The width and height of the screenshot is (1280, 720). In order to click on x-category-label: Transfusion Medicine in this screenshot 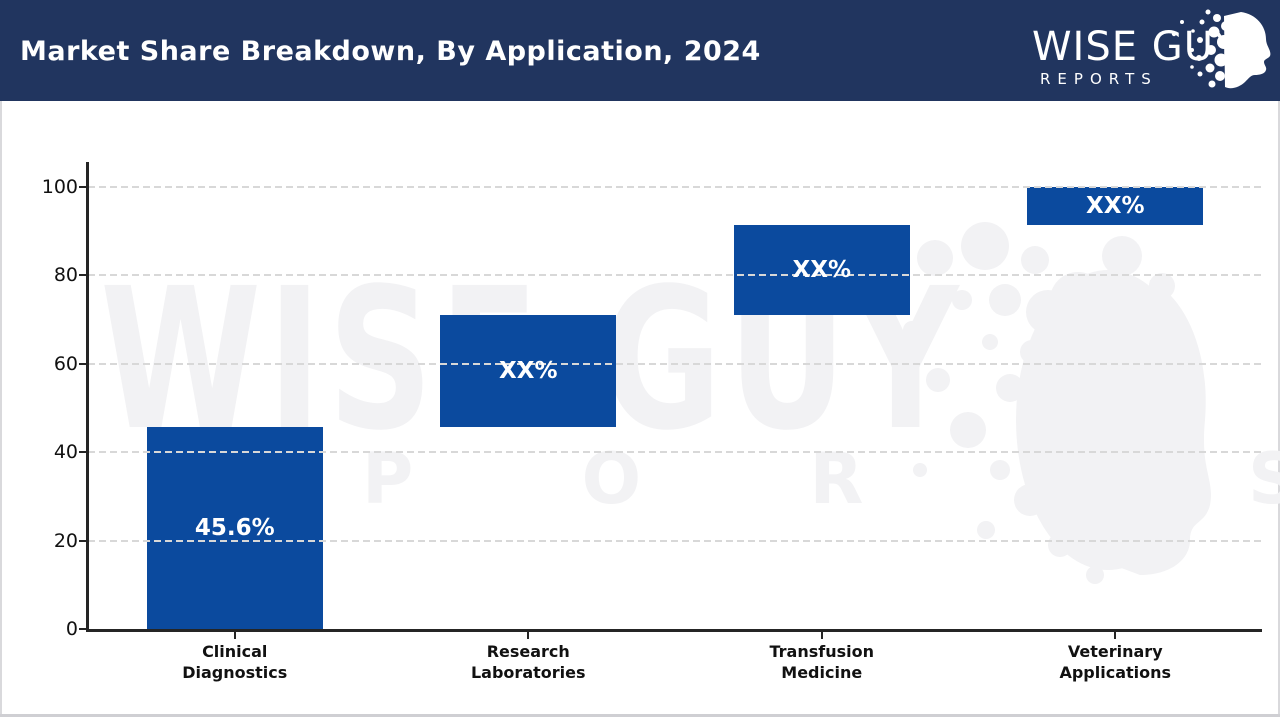, I will do `click(822, 662)`.